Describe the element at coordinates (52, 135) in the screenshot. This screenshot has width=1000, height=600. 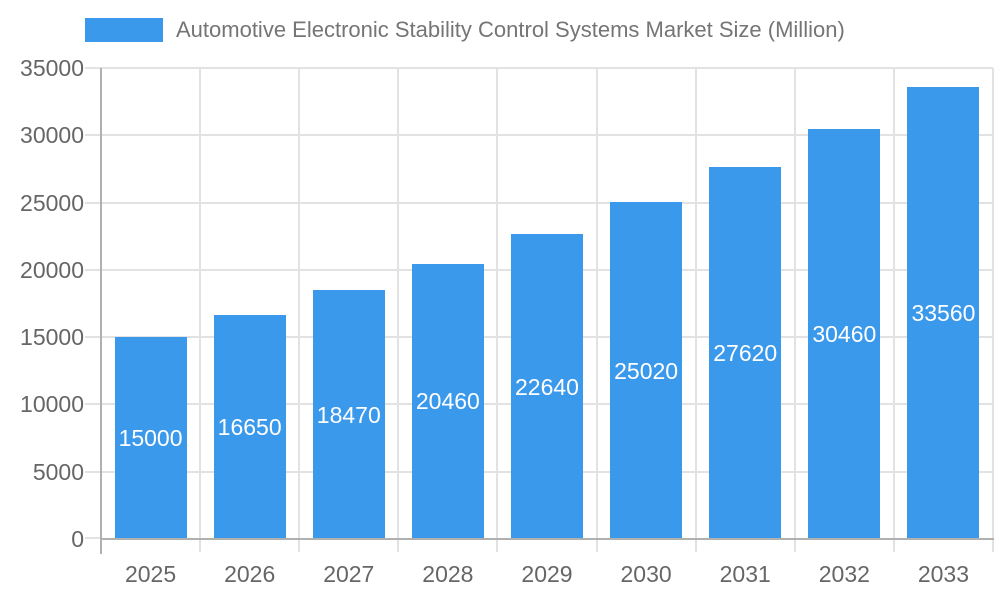
I see `y-axis-tick-label: 30000` at that location.